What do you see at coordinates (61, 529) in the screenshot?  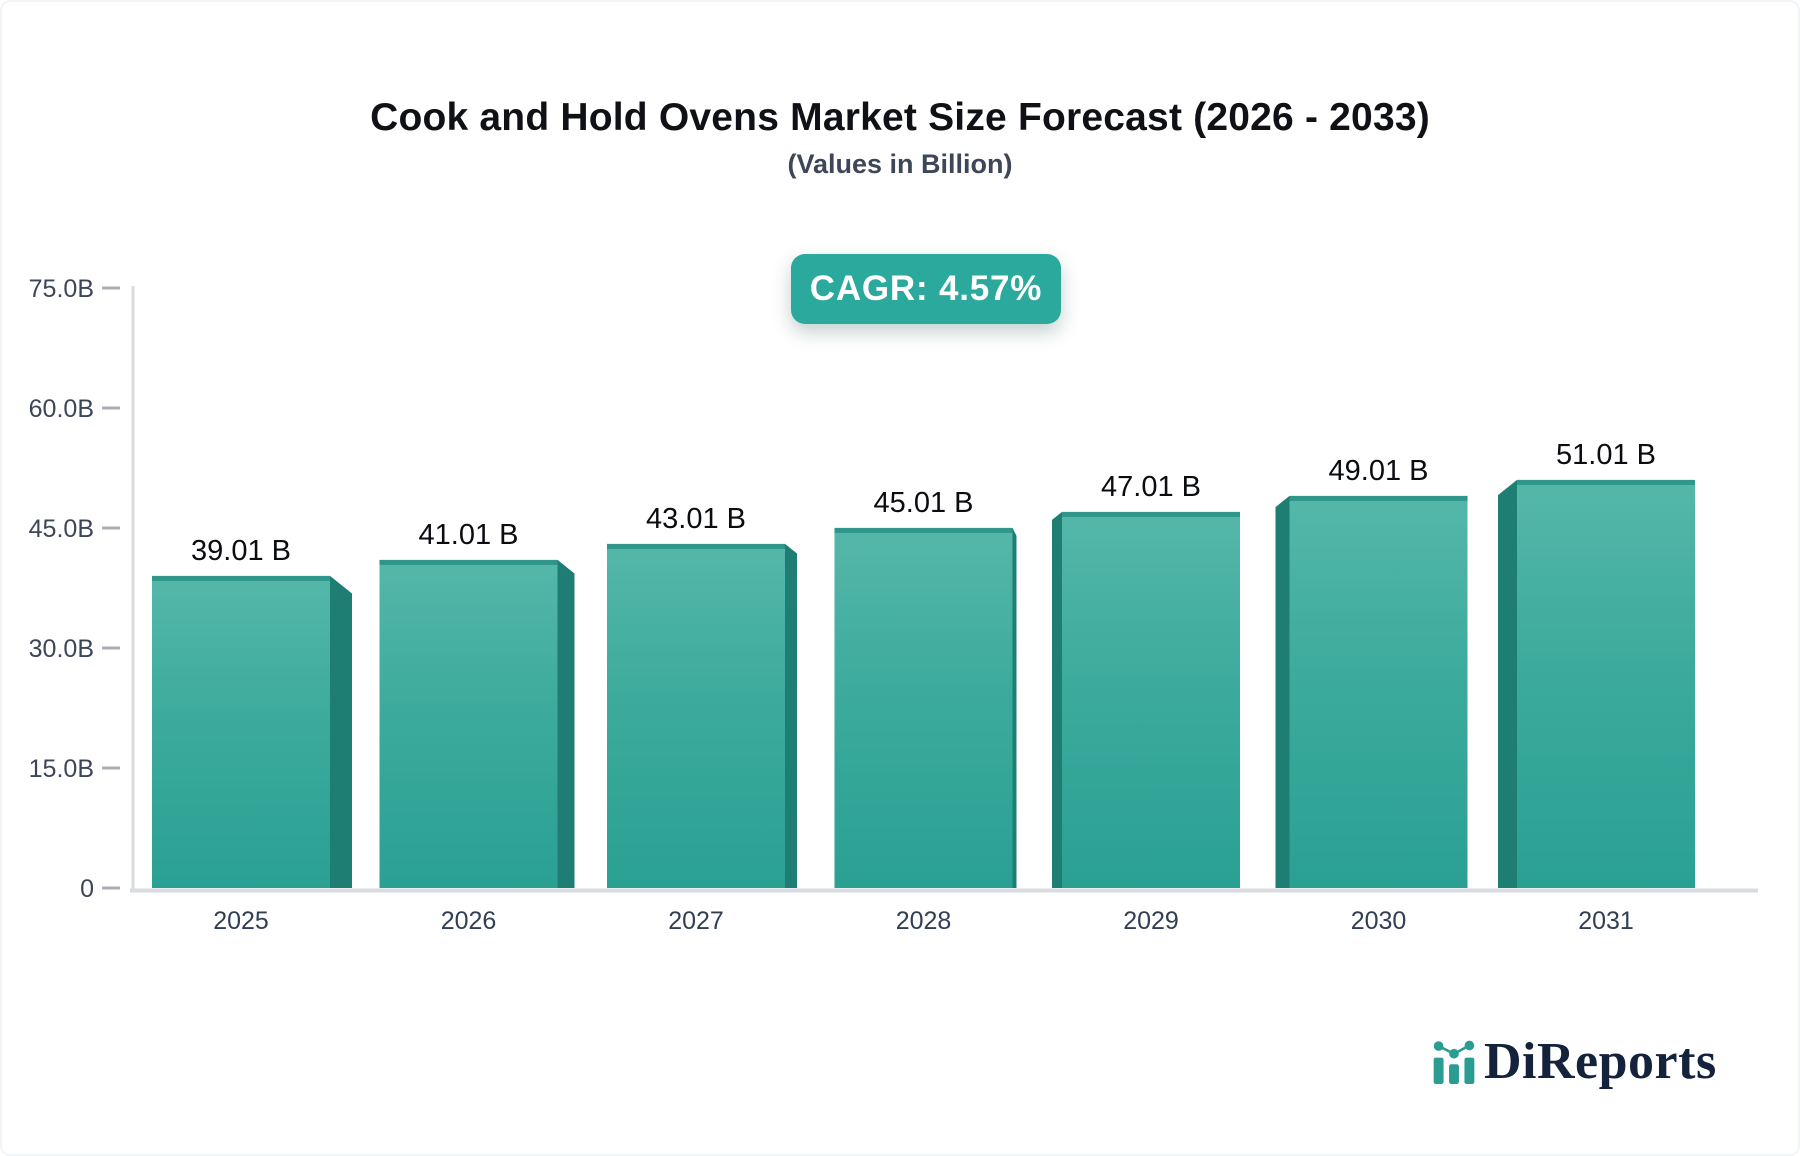 I see `y-tick-label: 45.0B` at bounding box center [61, 529].